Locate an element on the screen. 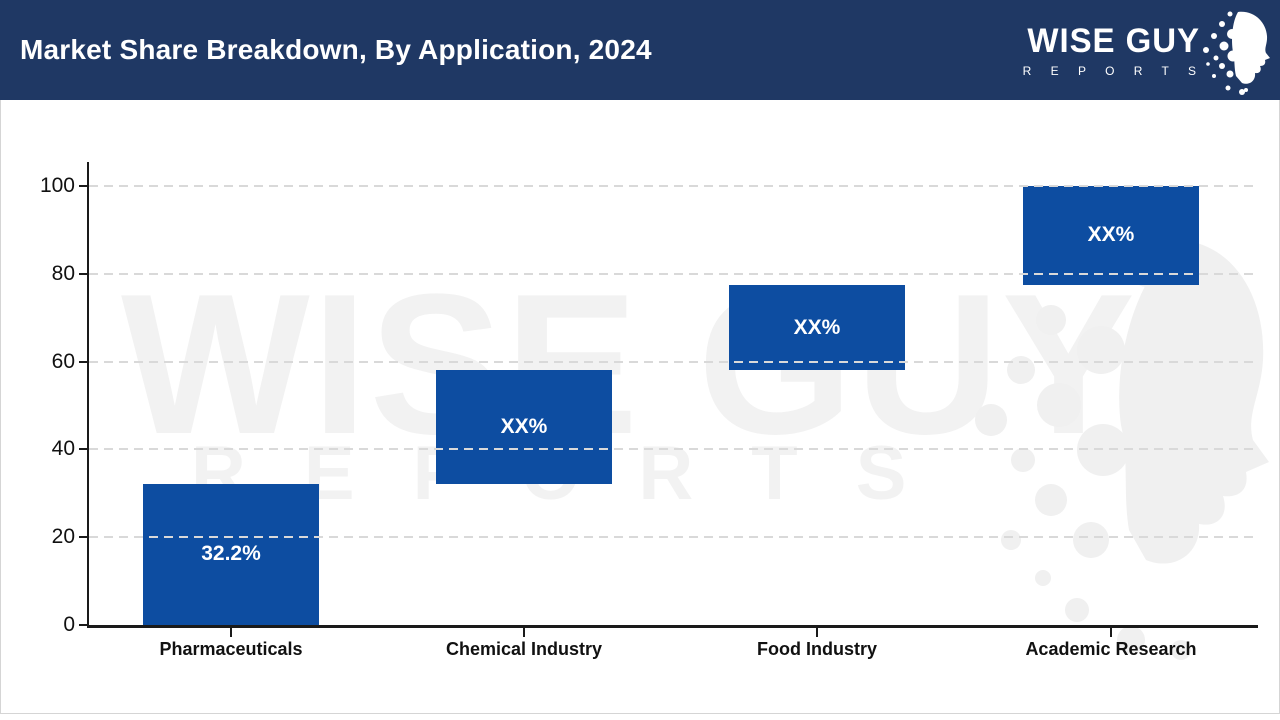 This screenshot has height=720, width=1280. watermark-face-icon is located at coordinates (1122, 450).